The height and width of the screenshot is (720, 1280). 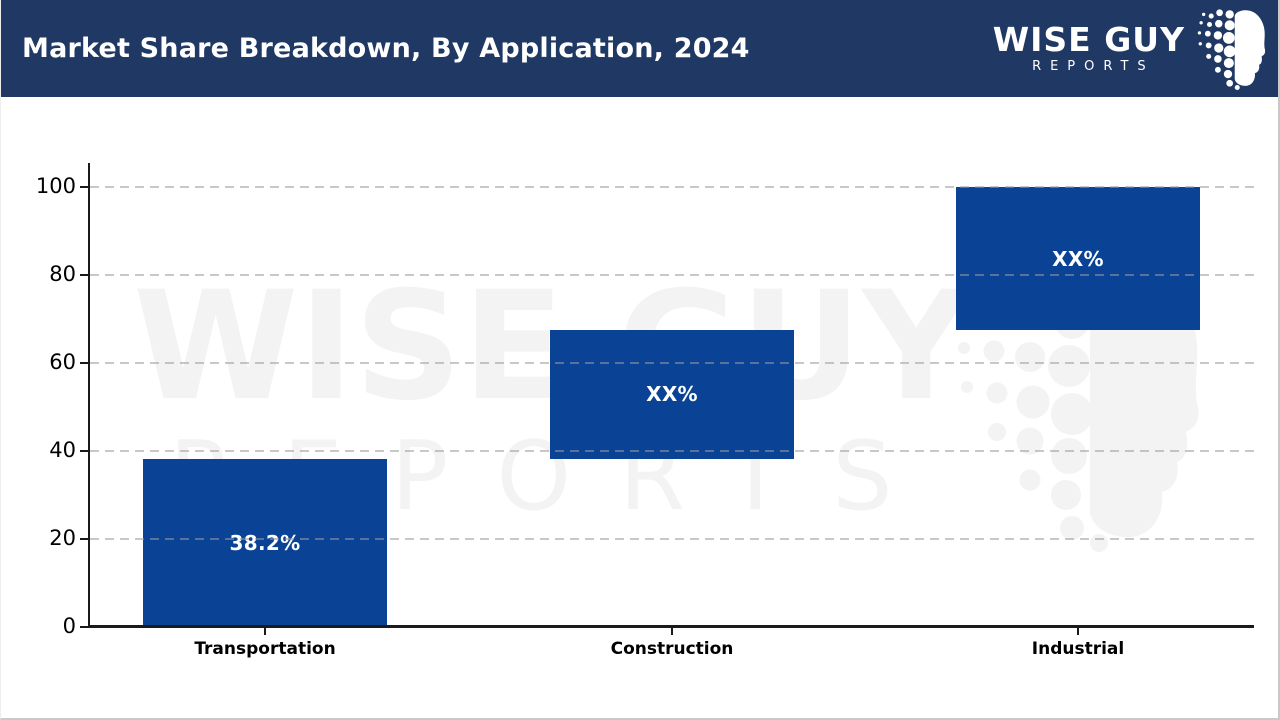 I want to click on x-axis-label: Transportation, so click(x=265, y=649).